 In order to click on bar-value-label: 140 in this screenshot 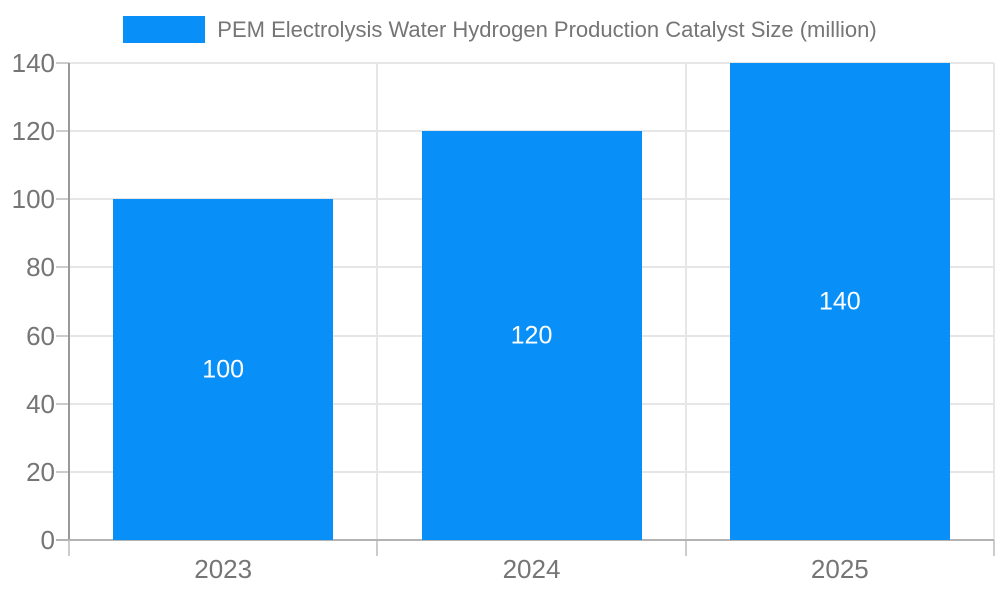, I will do `click(839, 301)`.